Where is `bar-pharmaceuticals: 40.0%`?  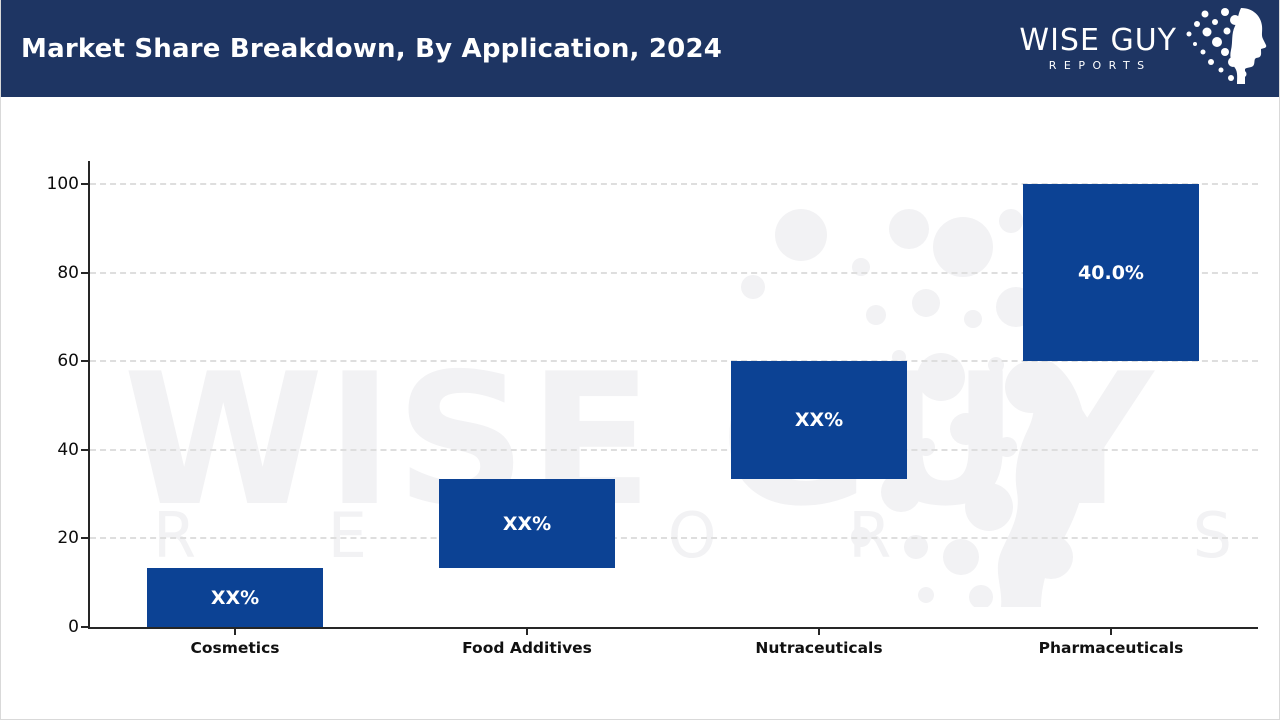
bar-pharmaceuticals: 40.0% is located at coordinates (1111, 273).